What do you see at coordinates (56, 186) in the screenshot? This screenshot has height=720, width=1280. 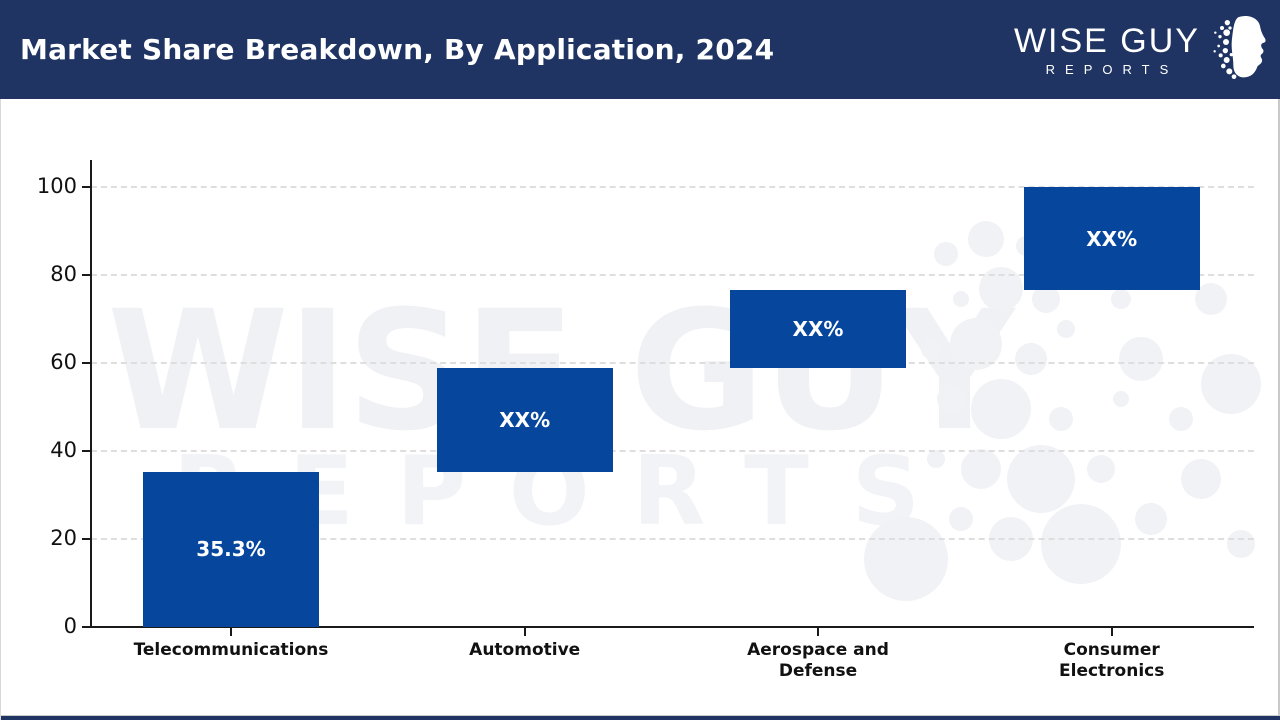 I see `y-axis-tick-label: 100` at bounding box center [56, 186].